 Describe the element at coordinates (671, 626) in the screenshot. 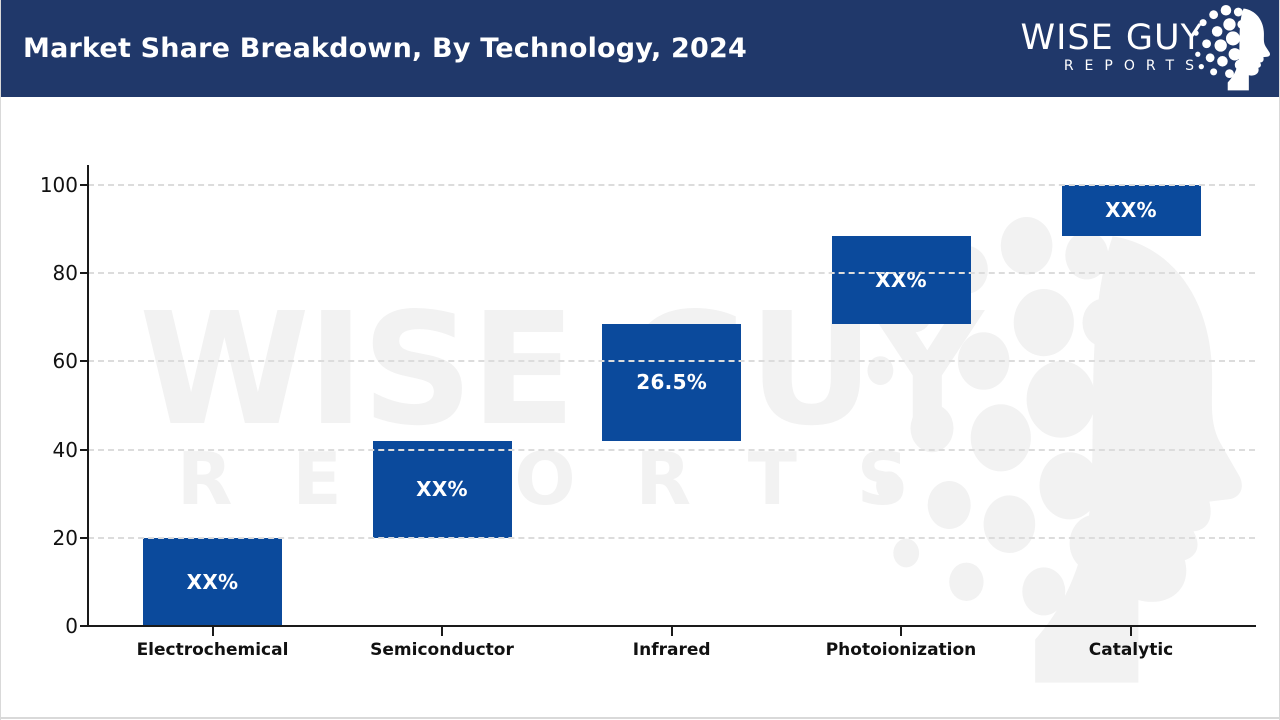

I see `x-axis-line` at that location.